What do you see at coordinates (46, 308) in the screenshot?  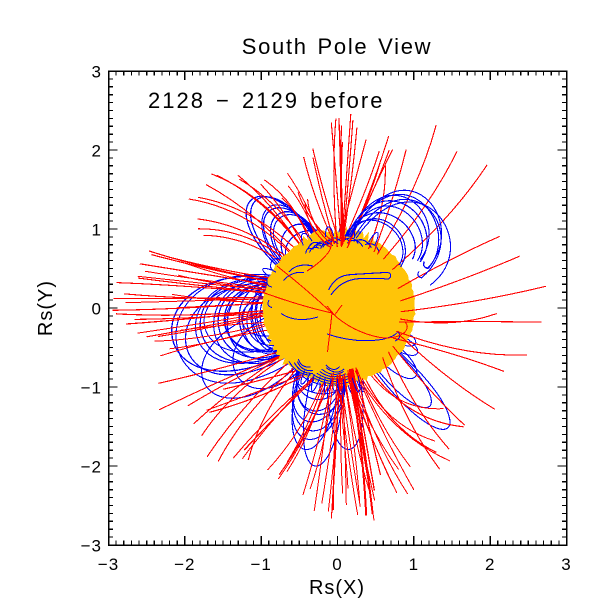 I see `svg-text: Rs(Y)` at bounding box center [46, 308].